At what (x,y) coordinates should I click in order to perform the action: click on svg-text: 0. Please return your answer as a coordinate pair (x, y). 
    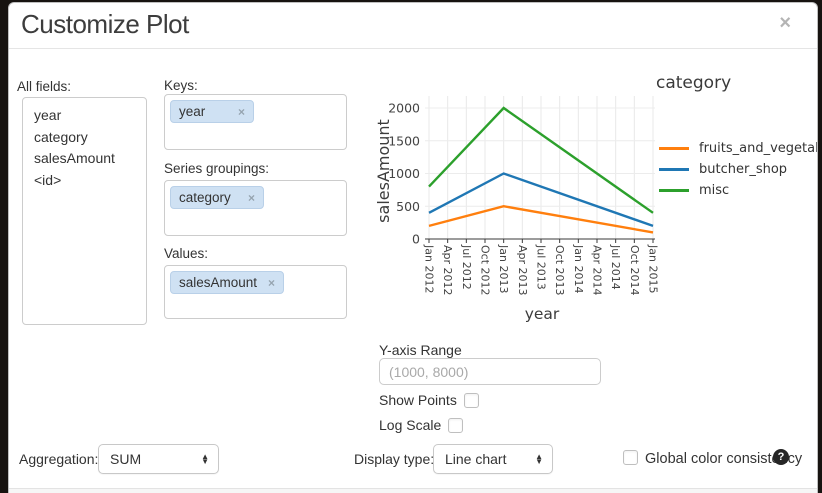
    Looking at the image, I should click on (416, 239).